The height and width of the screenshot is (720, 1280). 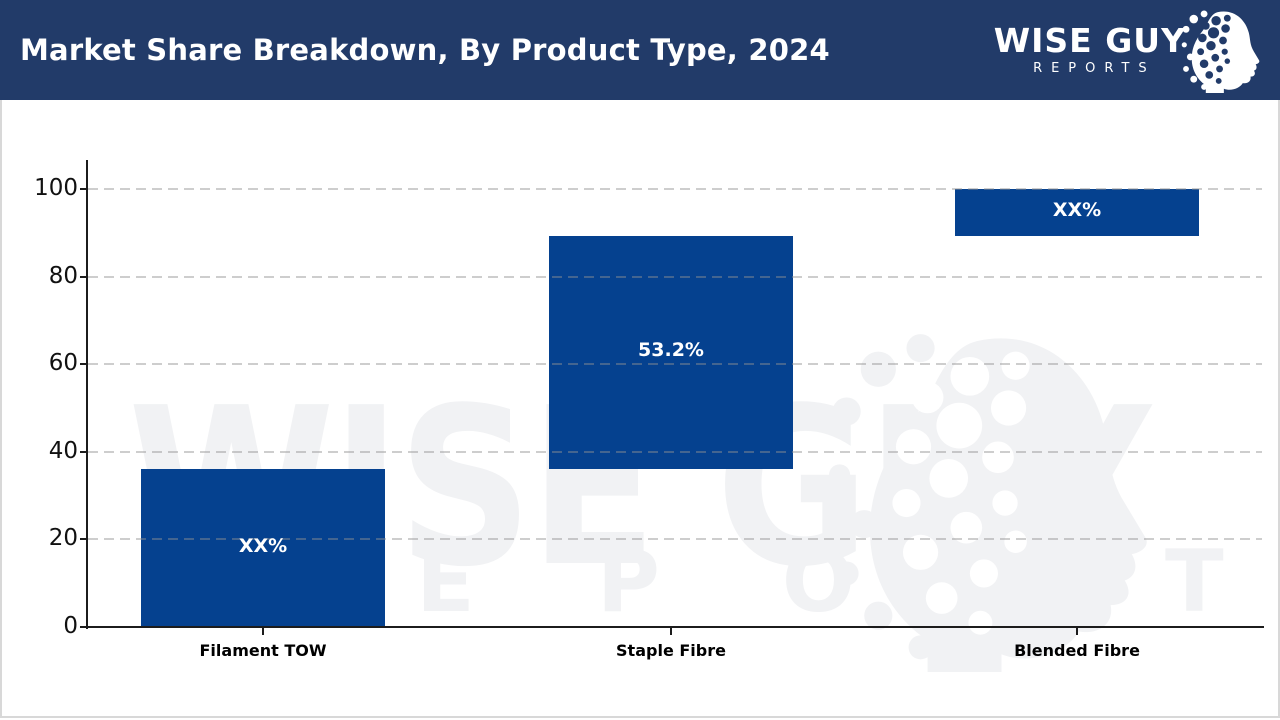 I want to click on x-category-label: Filament TOW, so click(x=263, y=650).